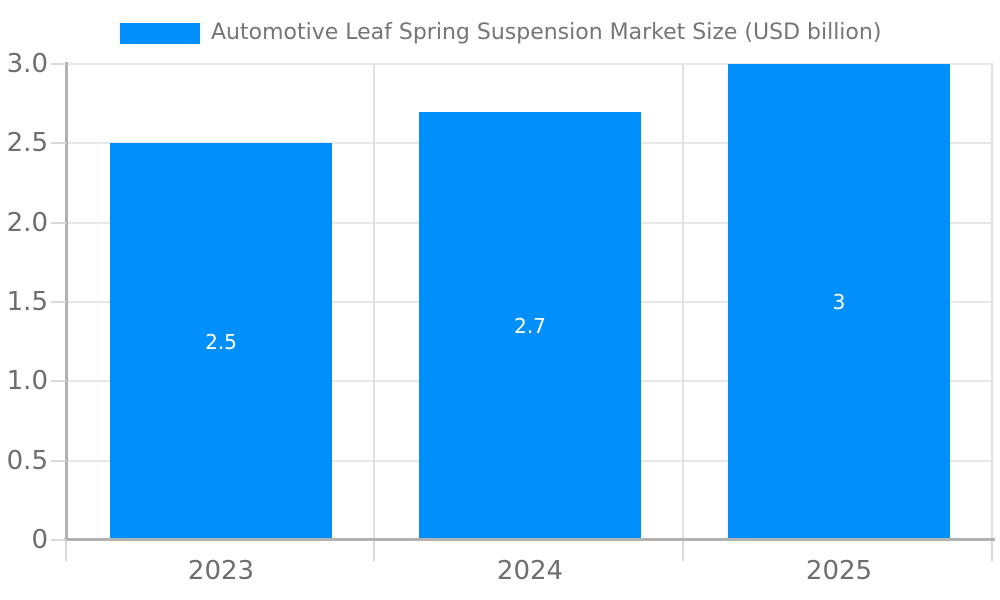  I want to click on y-tick-label: 1.0, so click(27, 381).